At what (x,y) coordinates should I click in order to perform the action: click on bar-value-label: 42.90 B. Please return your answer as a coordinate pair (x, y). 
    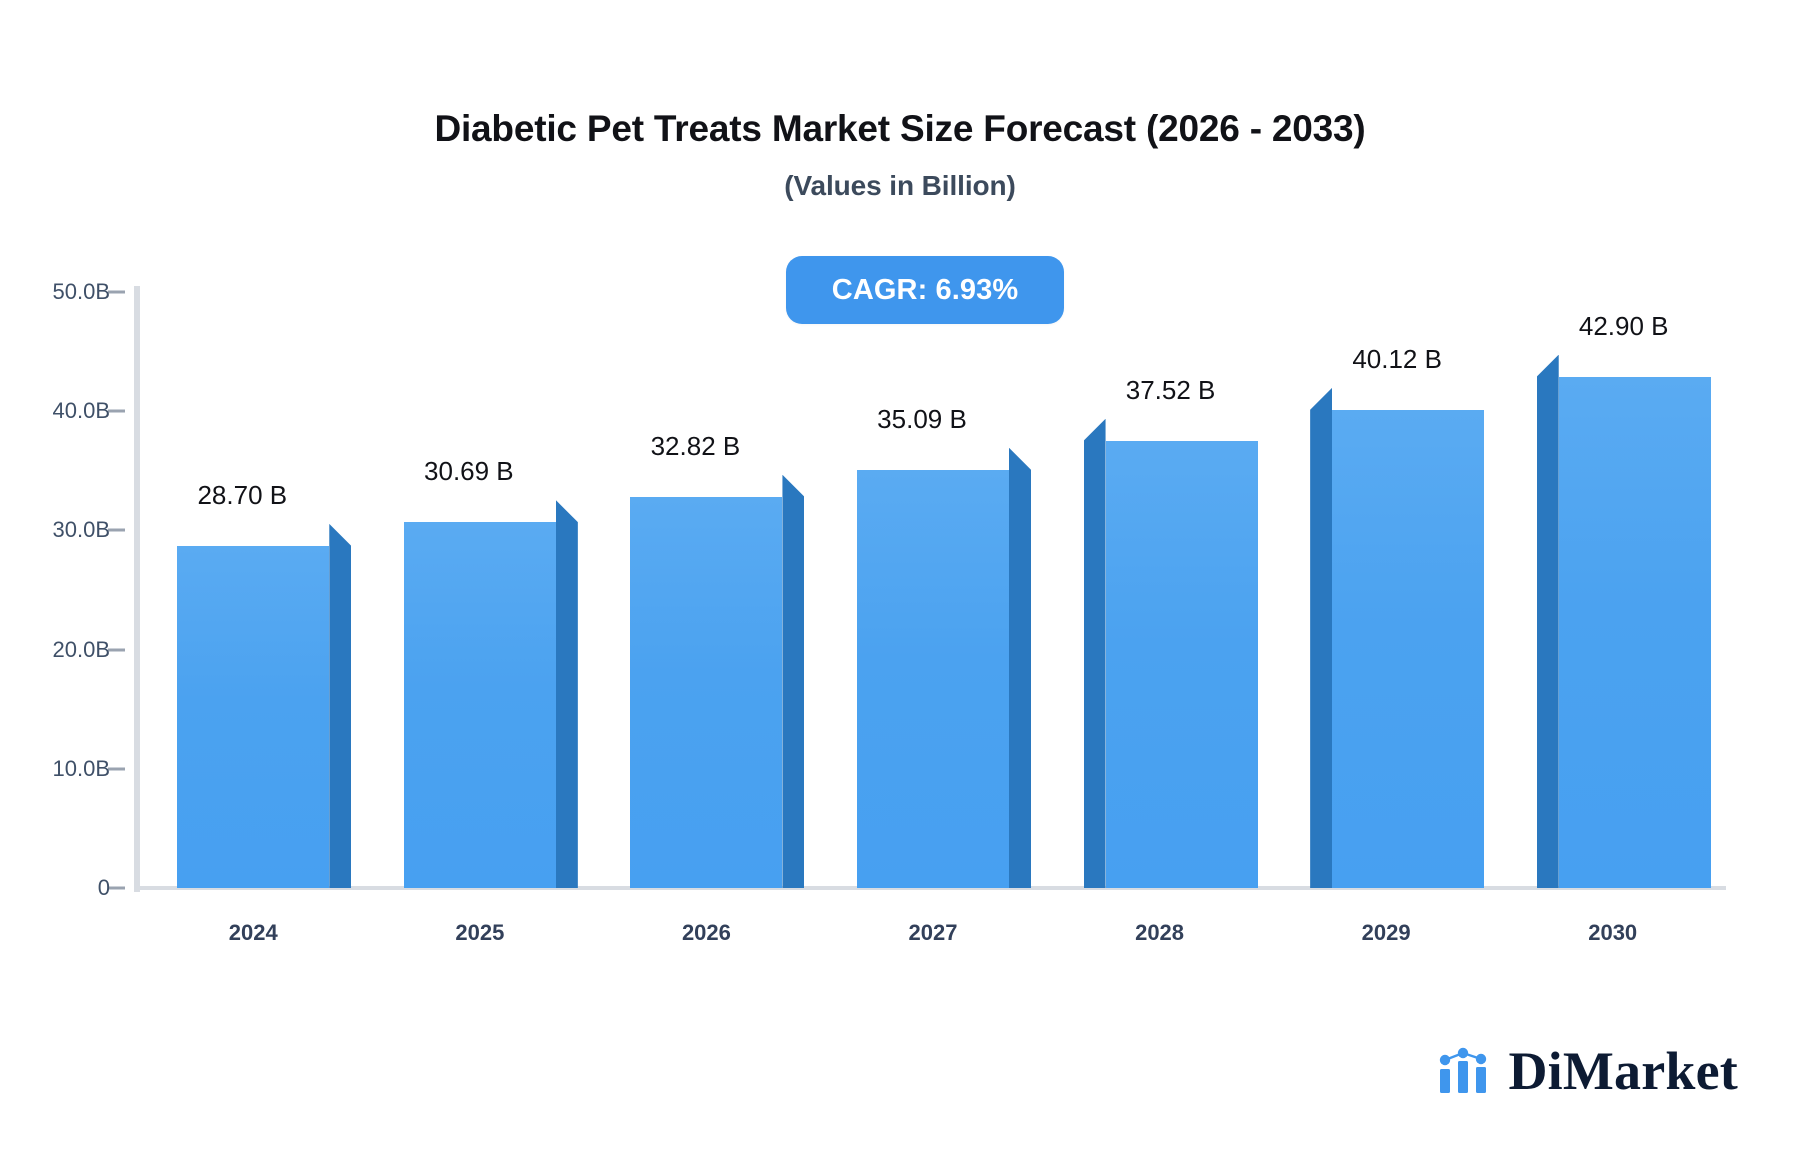
    Looking at the image, I should click on (1623, 325).